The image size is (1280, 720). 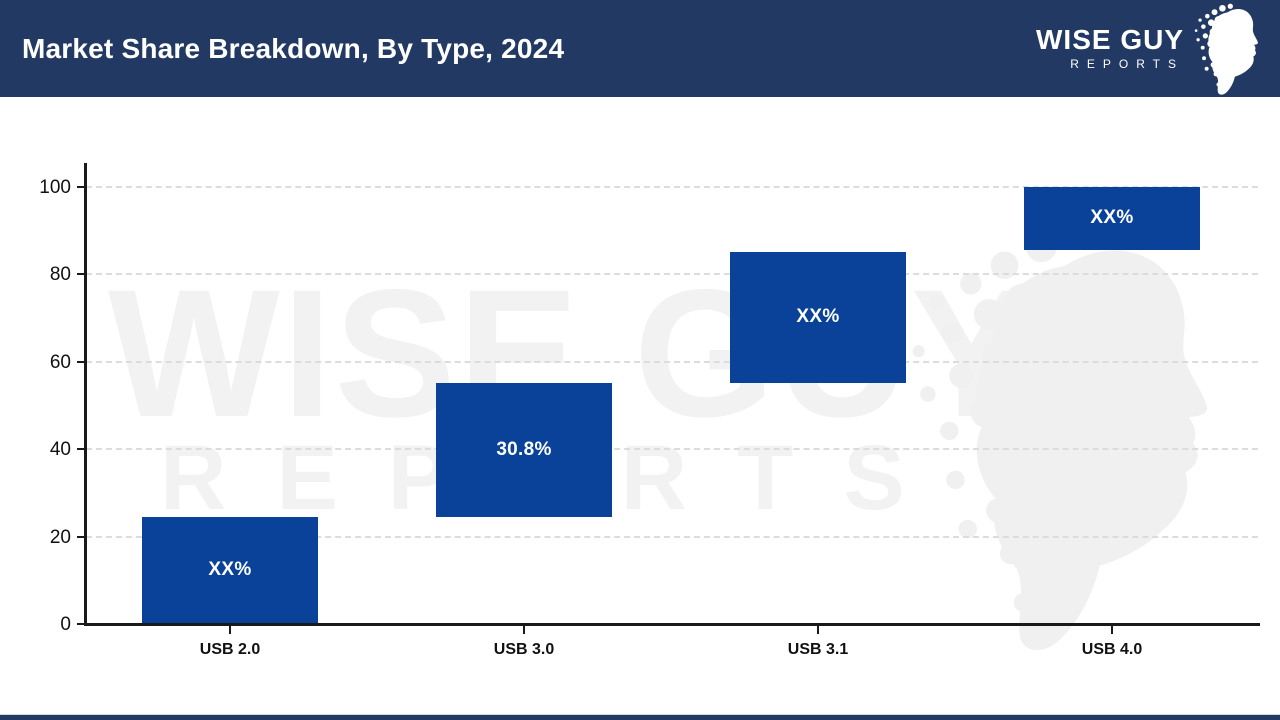 What do you see at coordinates (1112, 649) in the screenshot?
I see `x-tick-label: USB 4.0` at bounding box center [1112, 649].